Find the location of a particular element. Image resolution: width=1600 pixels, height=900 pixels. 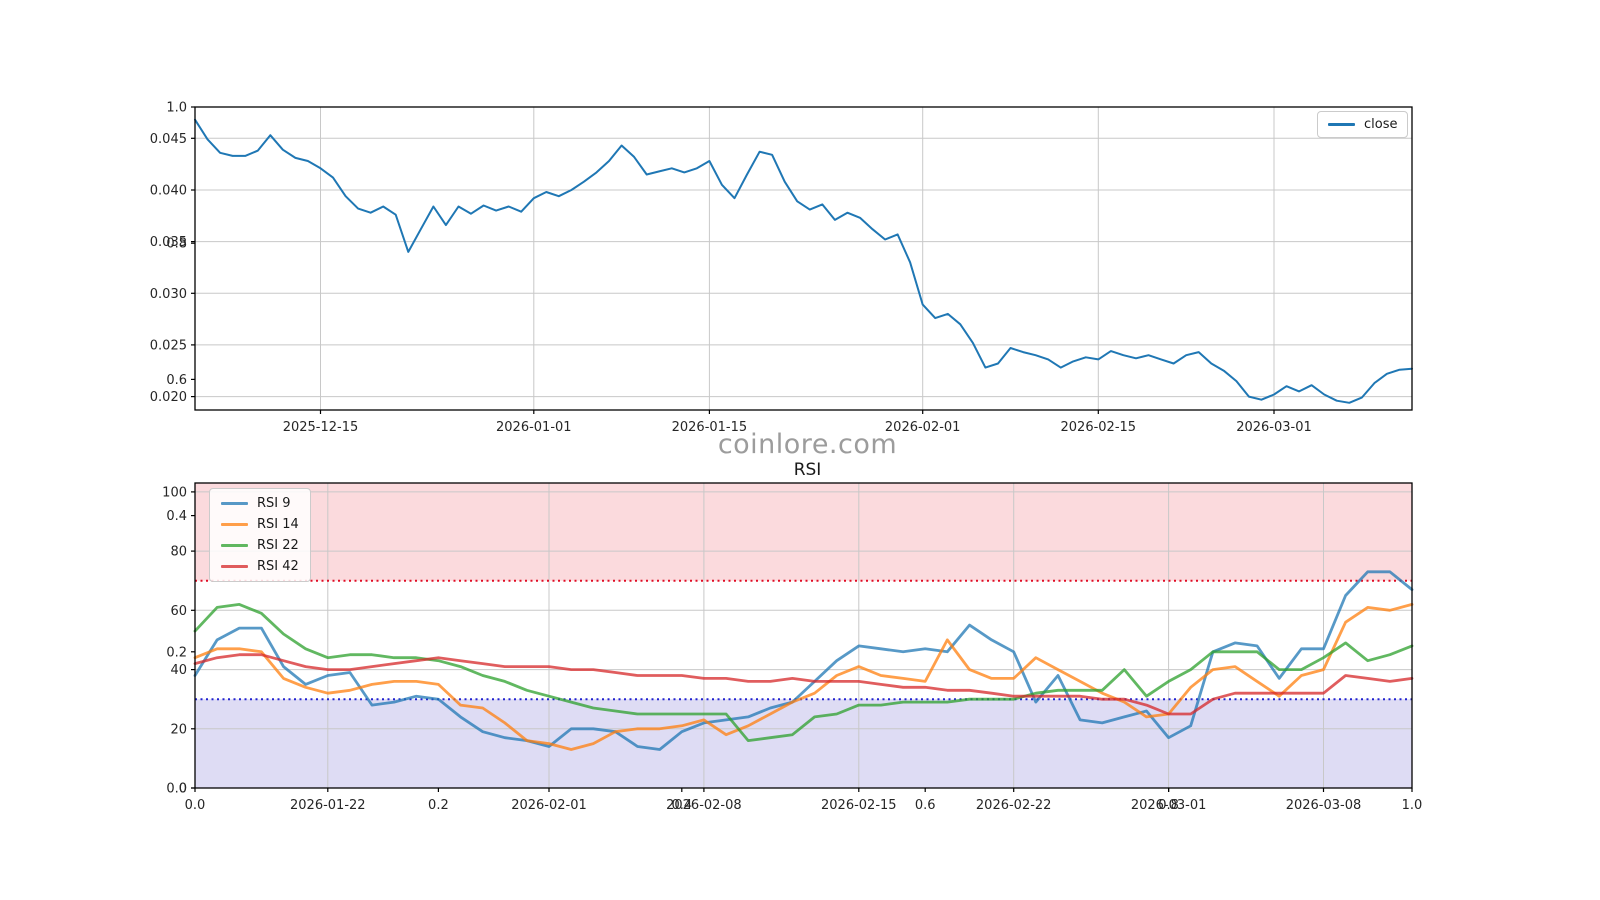

overlay-y-tick-label: 1.0 is located at coordinates (176, 108).